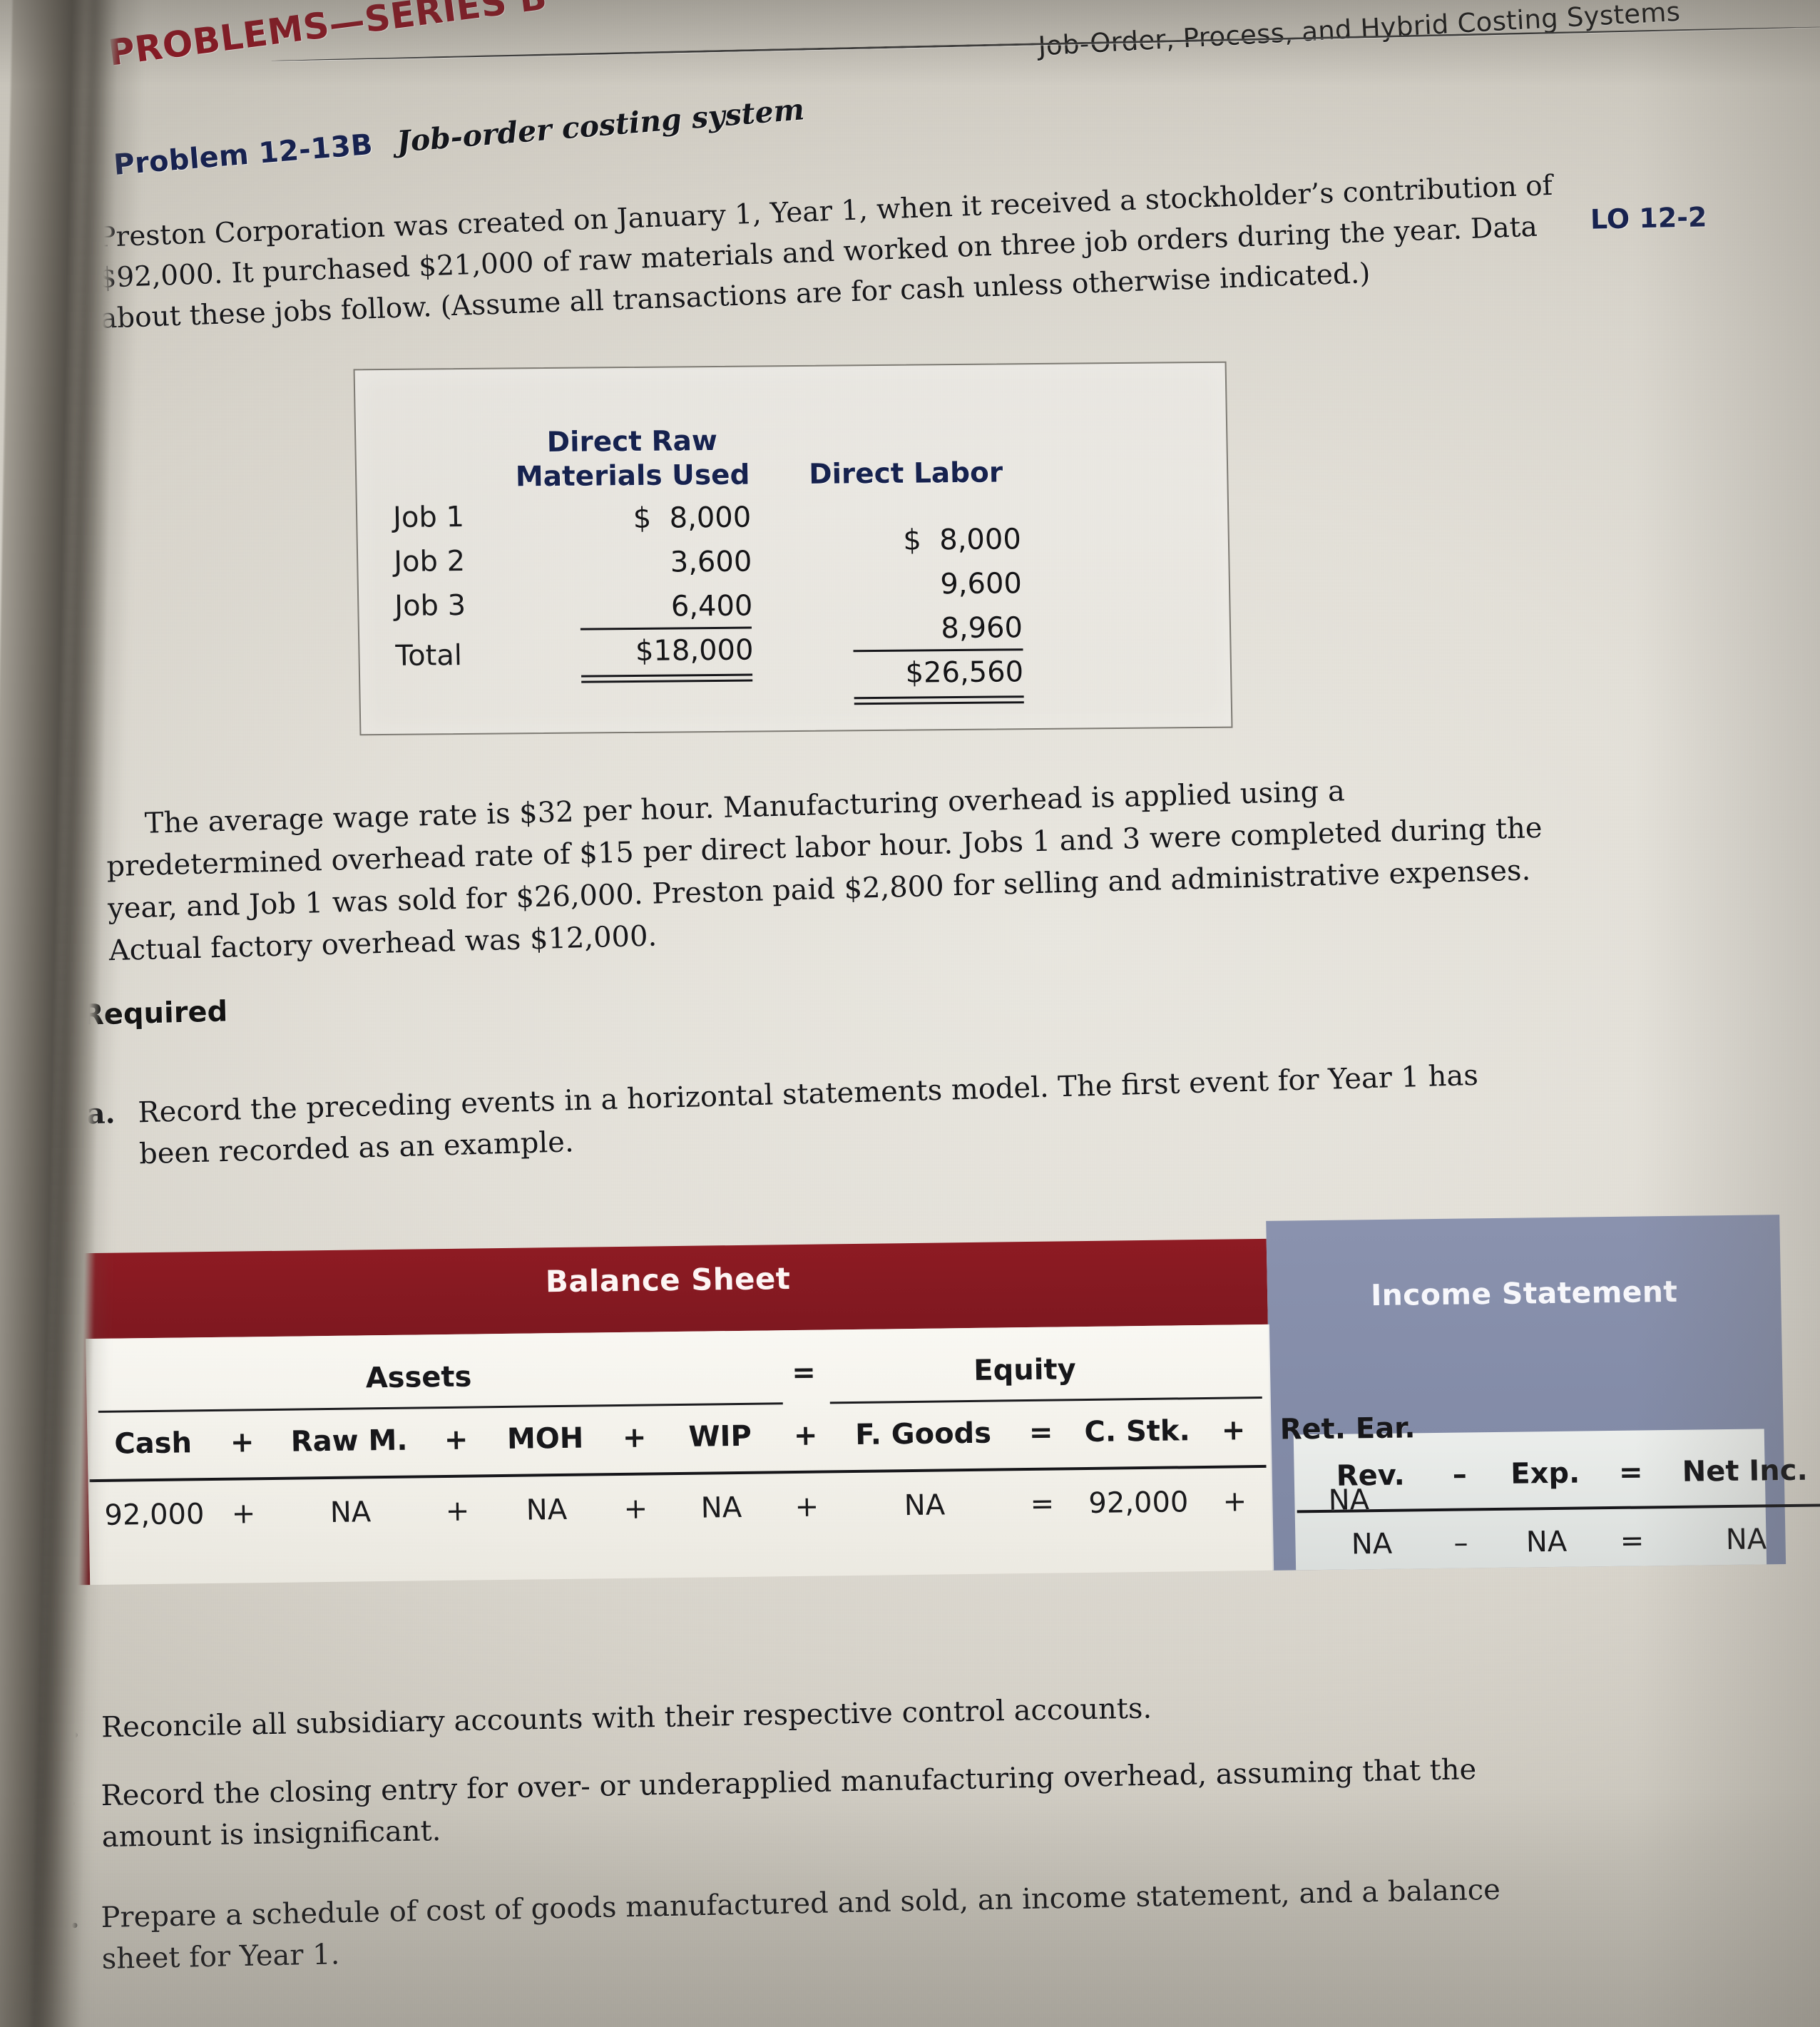  Describe the element at coordinates (1460, 1474) in the screenshot. I see `operator-minus-is: –` at that location.